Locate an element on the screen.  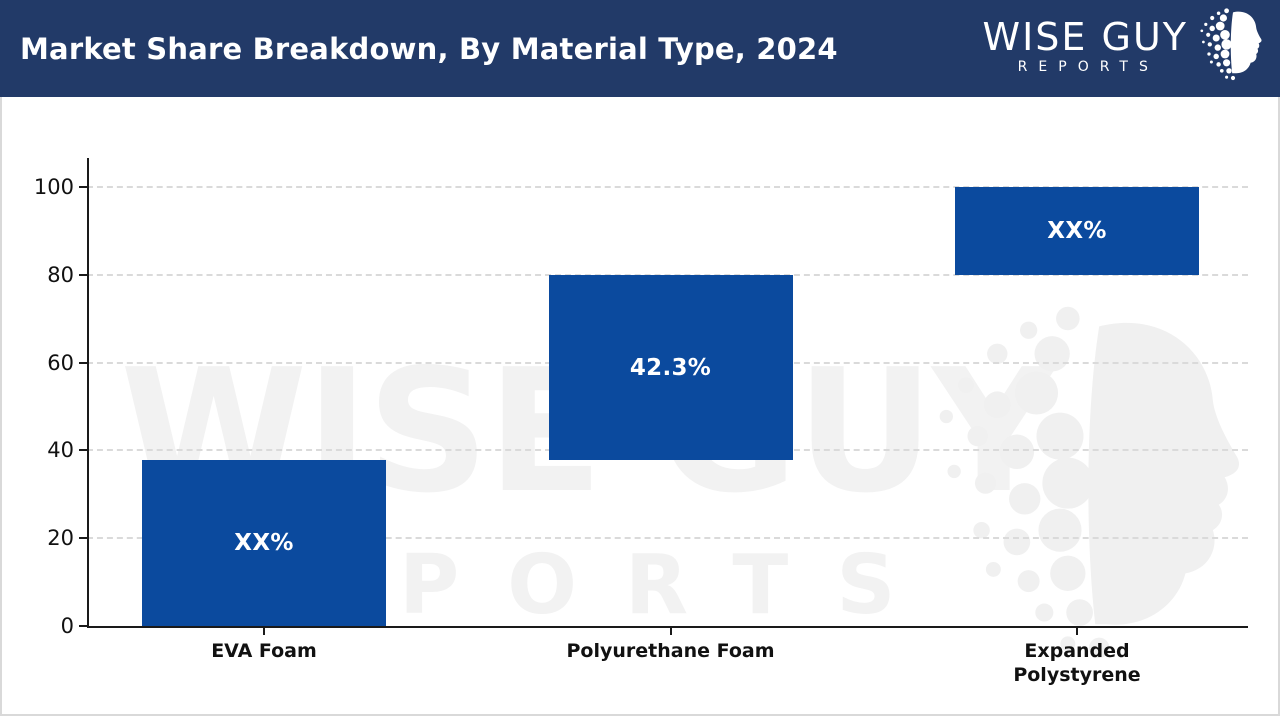
logo-text: WISE GUY REPORTS is located at coordinates (1085, 46).